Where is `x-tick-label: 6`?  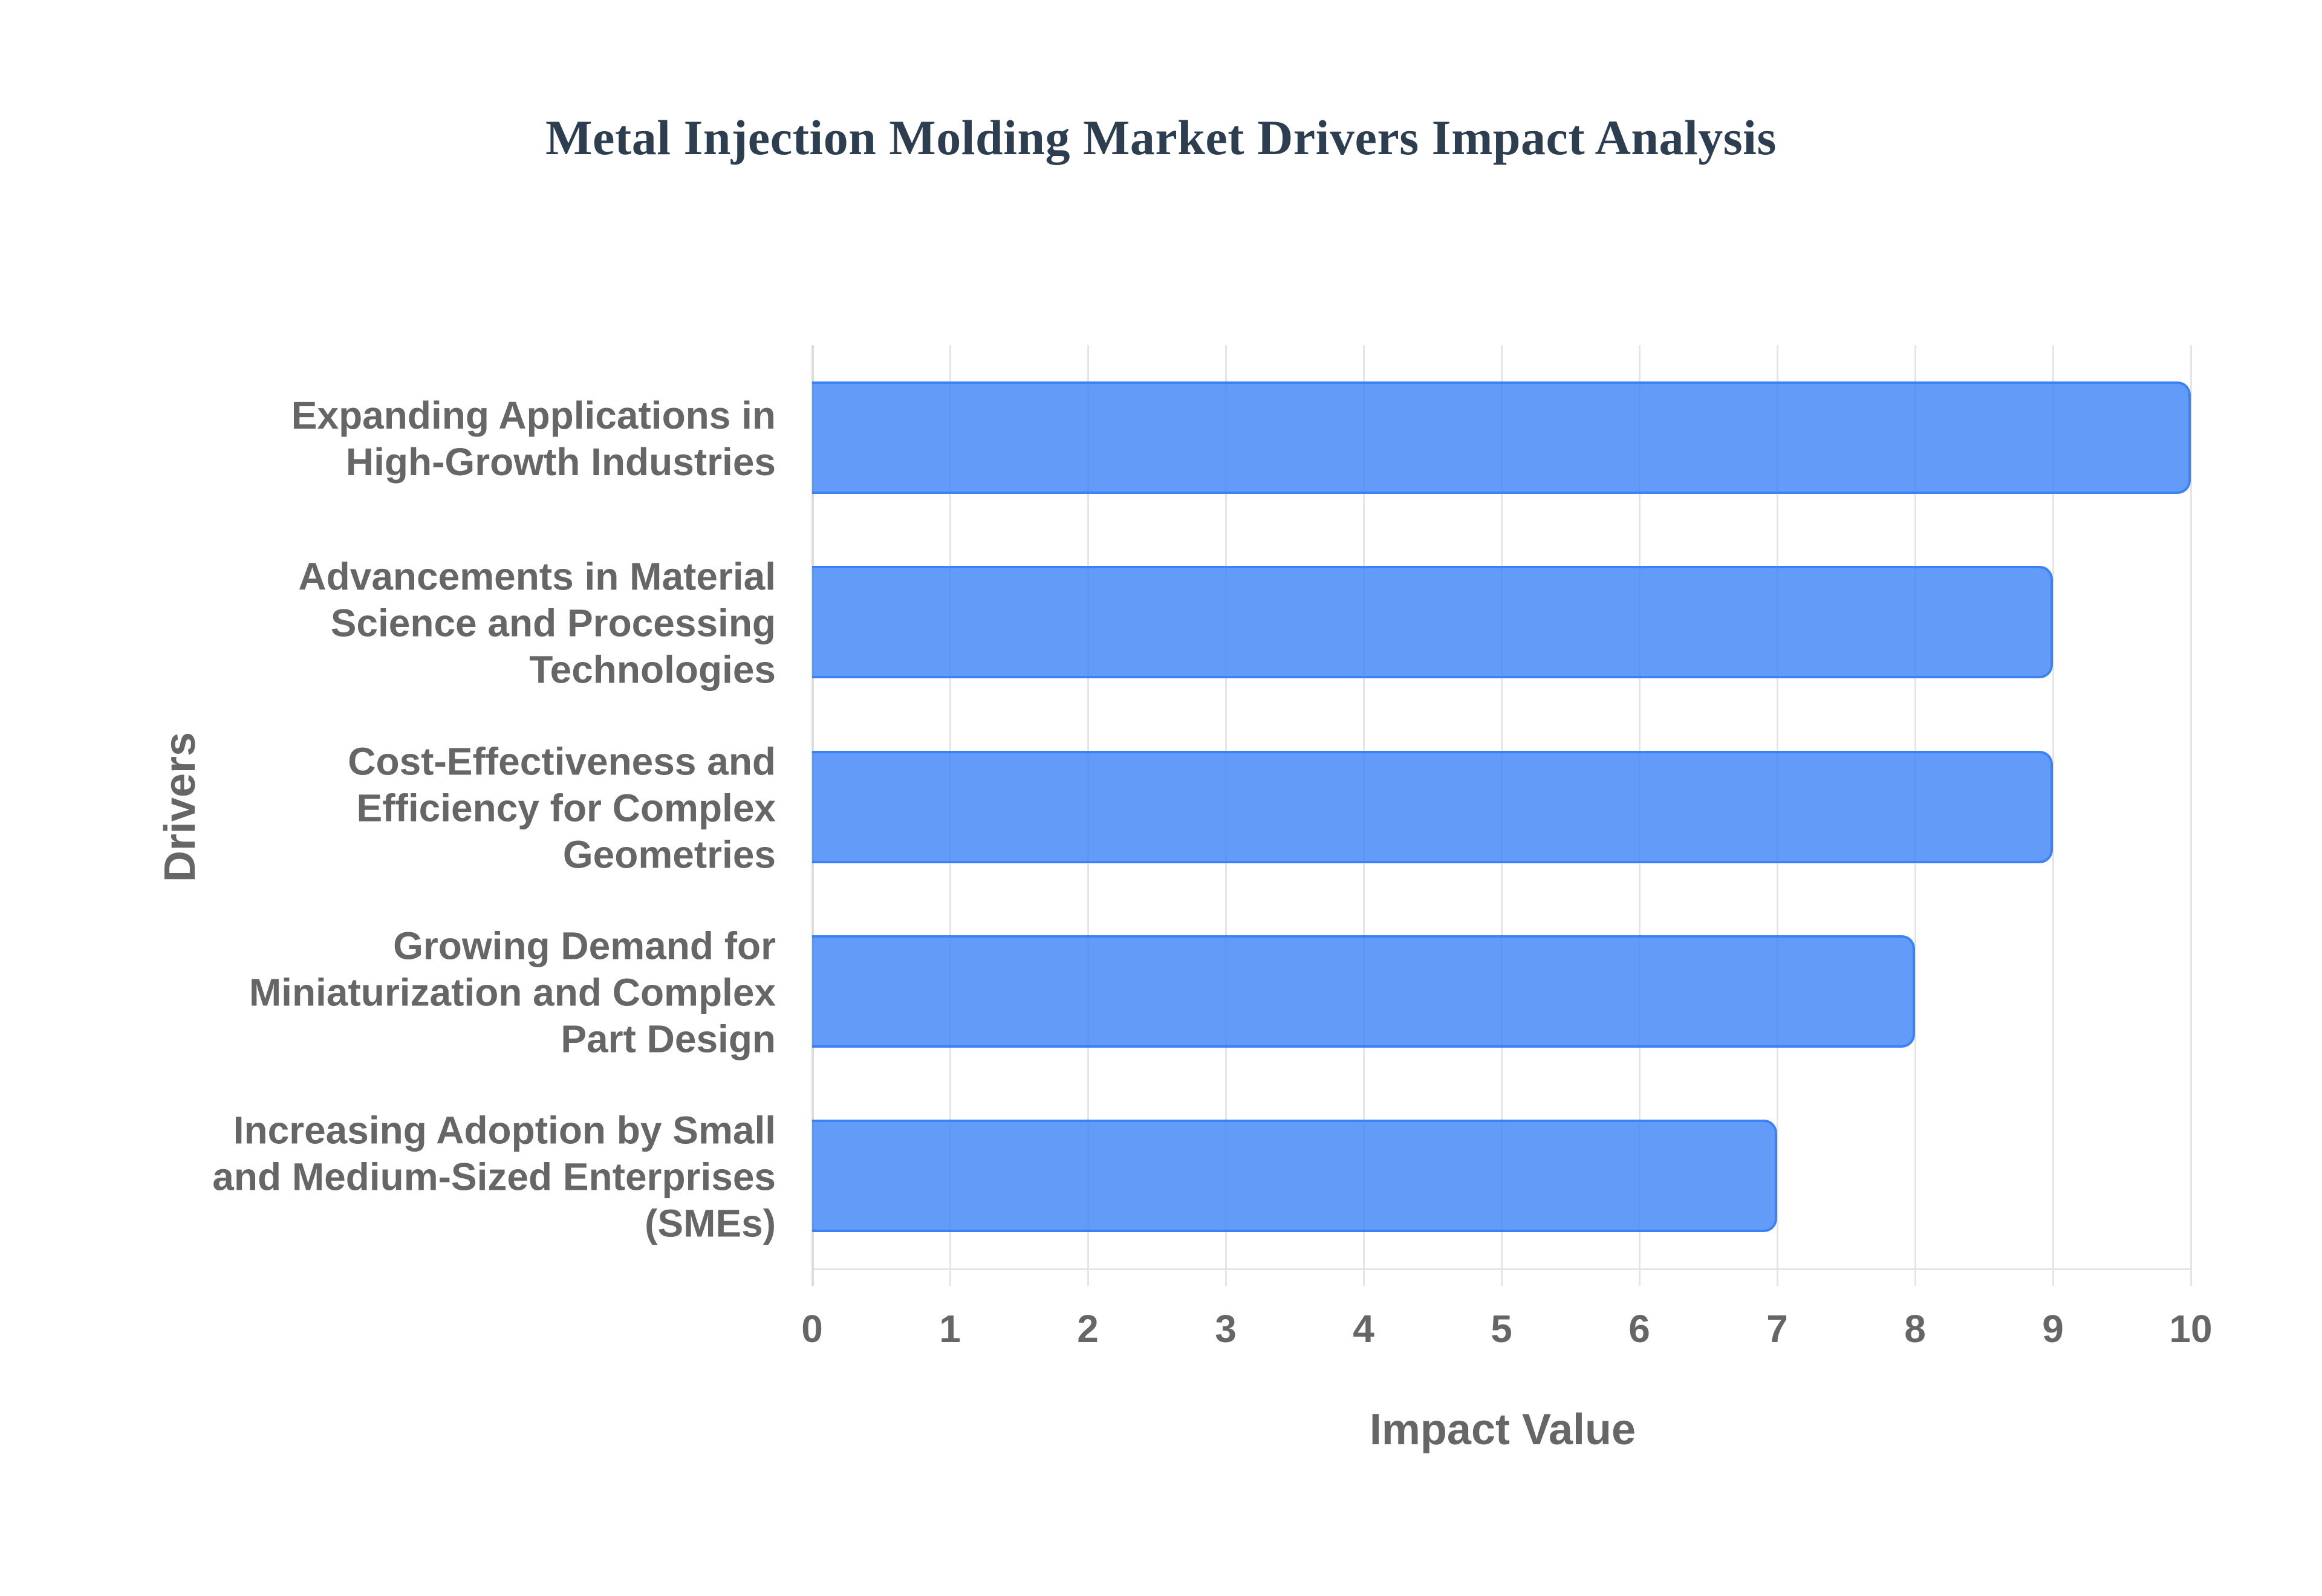
x-tick-label: 6 is located at coordinates (1639, 1329).